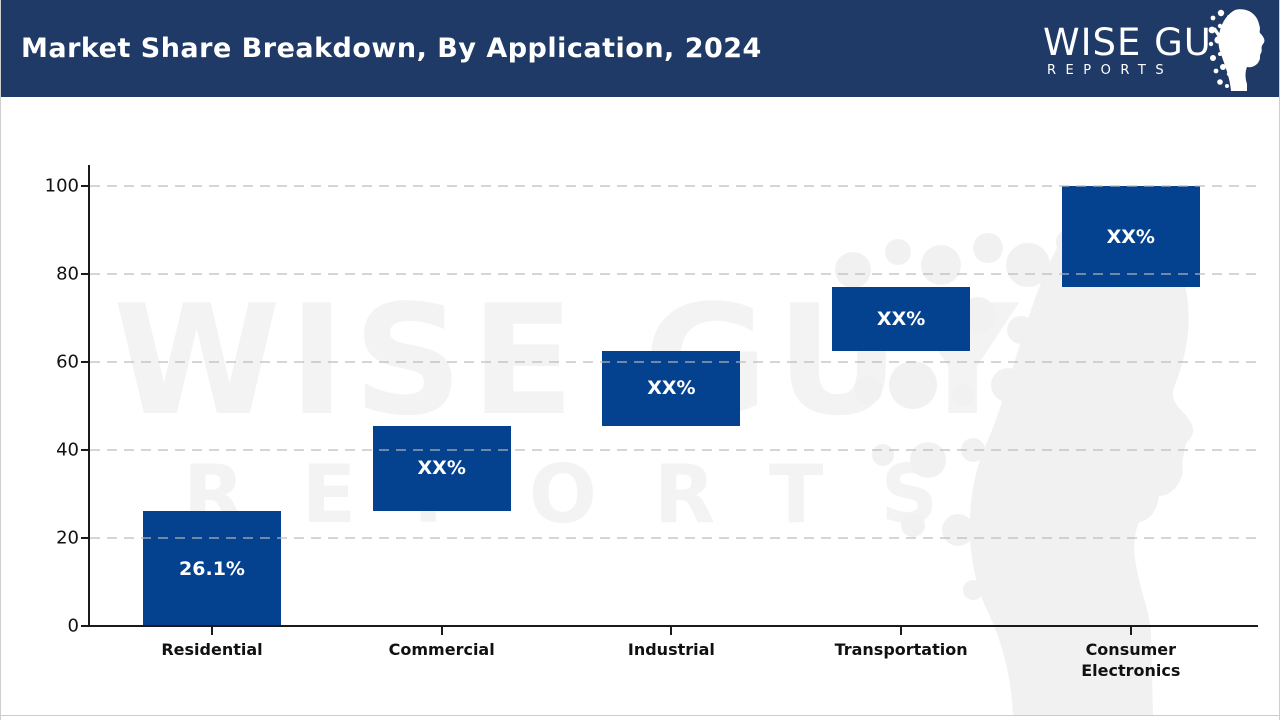 The width and height of the screenshot is (1280, 720). What do you see at coordinates (67, 274) in the screenshot?
I see `y-tick-label: 80` at bounding box center [67, 274].